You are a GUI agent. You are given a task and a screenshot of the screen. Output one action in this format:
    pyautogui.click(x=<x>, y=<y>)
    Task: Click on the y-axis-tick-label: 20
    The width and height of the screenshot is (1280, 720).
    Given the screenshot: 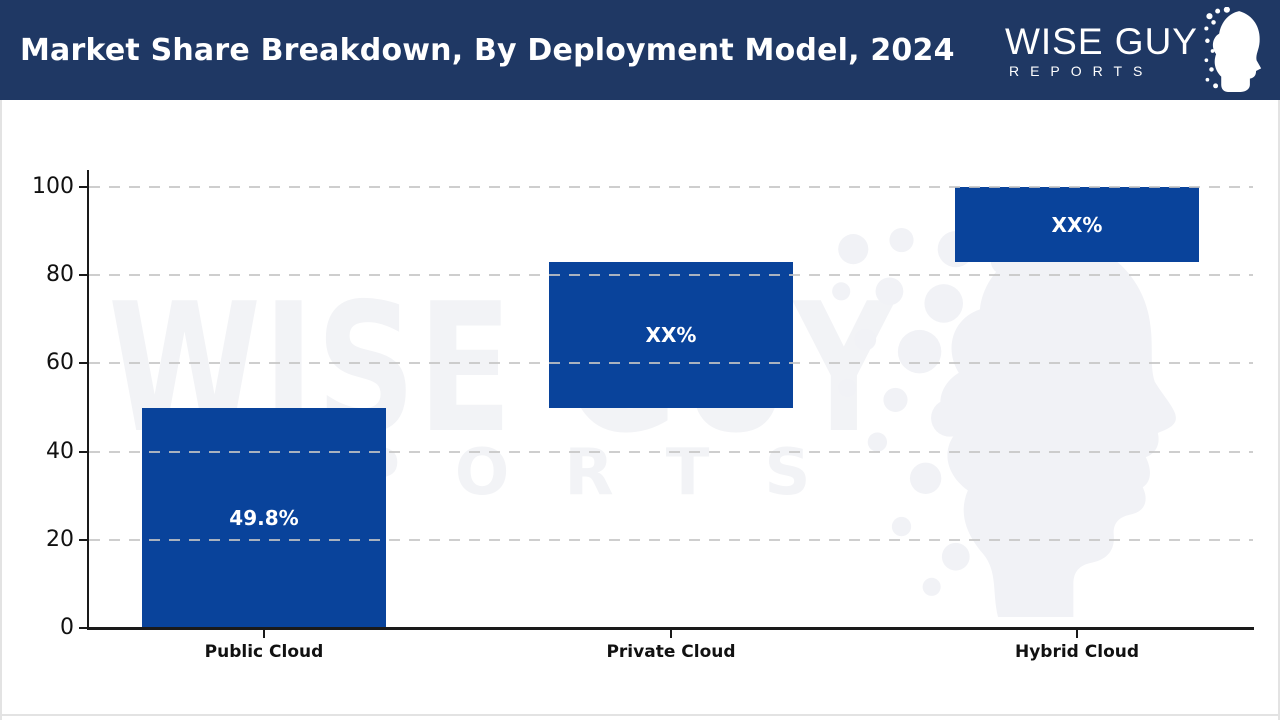 What is the action you would take?
    pyautogui.click(x=60, y=539)
    